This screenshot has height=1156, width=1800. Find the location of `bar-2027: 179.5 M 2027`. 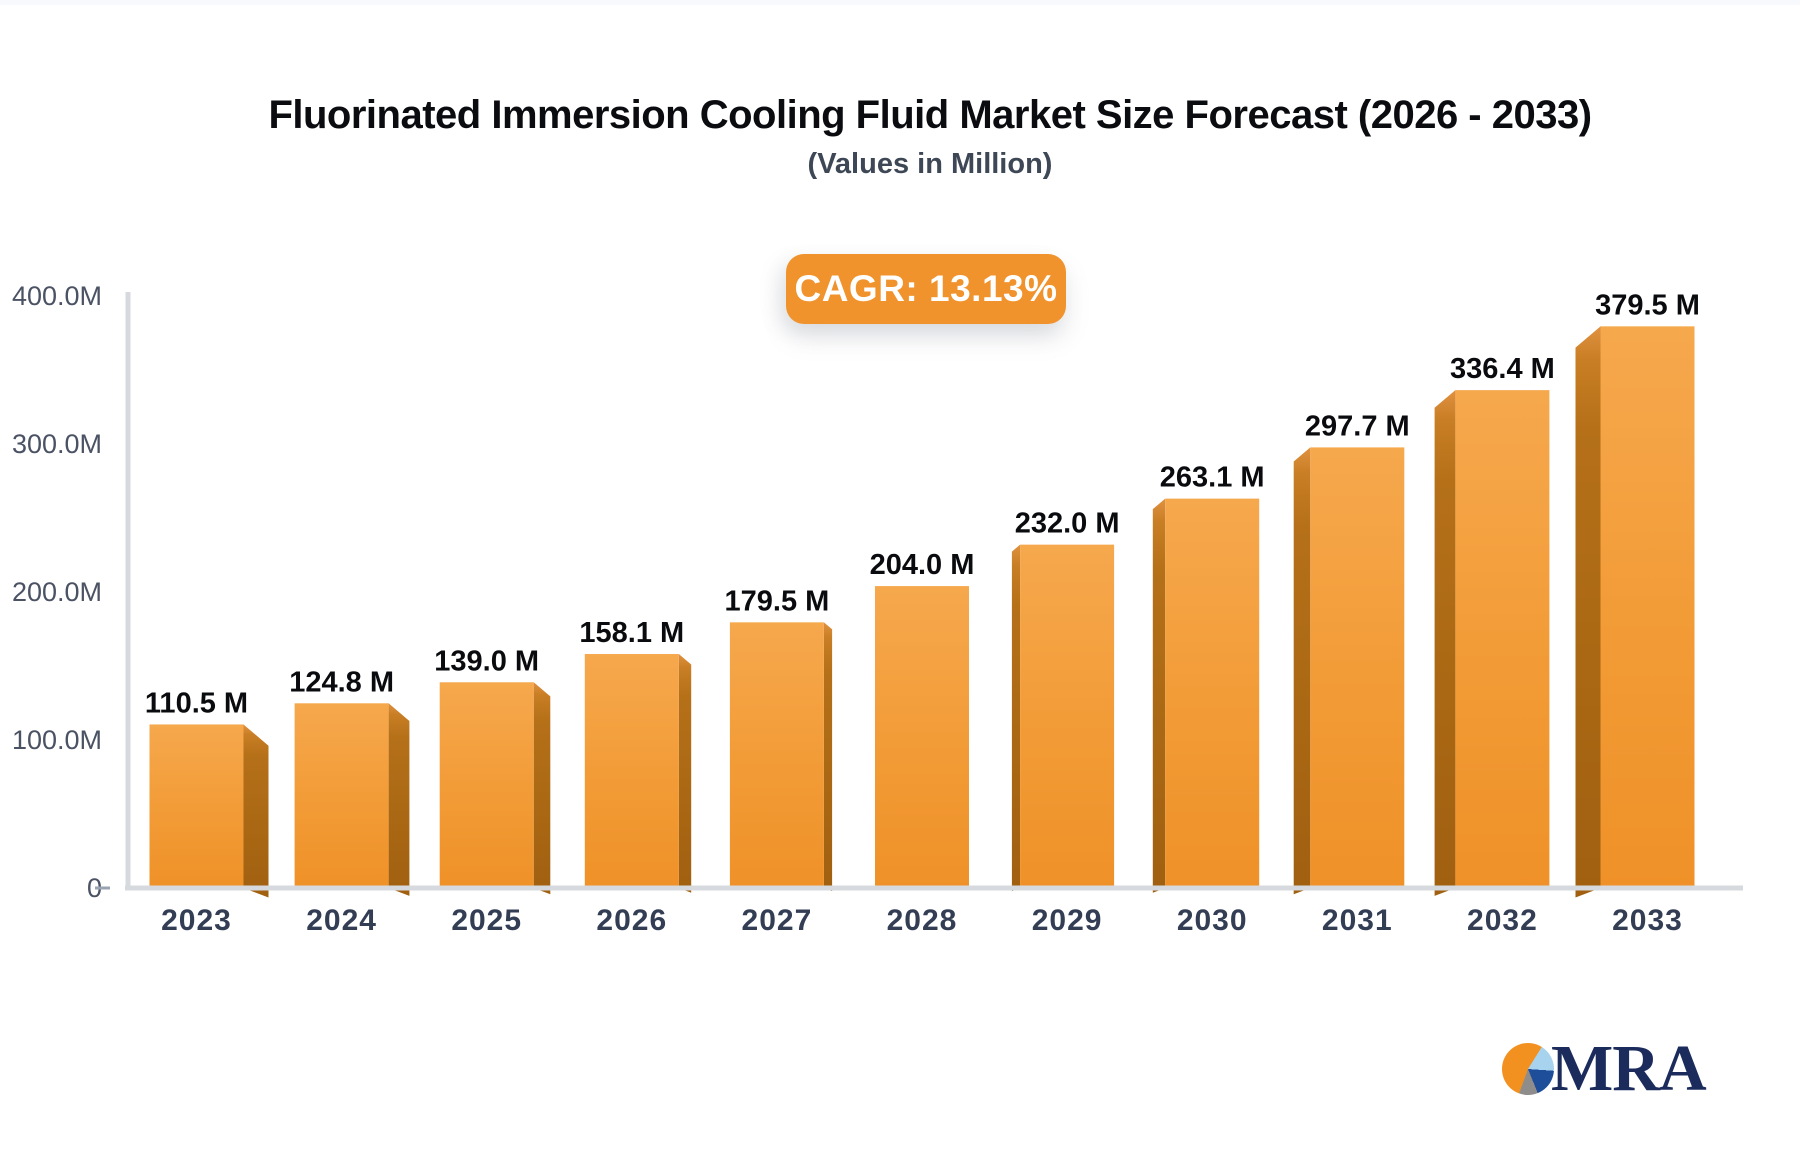

bar-2027: 179.5 M 2027 is located at coordinates (779, 761).